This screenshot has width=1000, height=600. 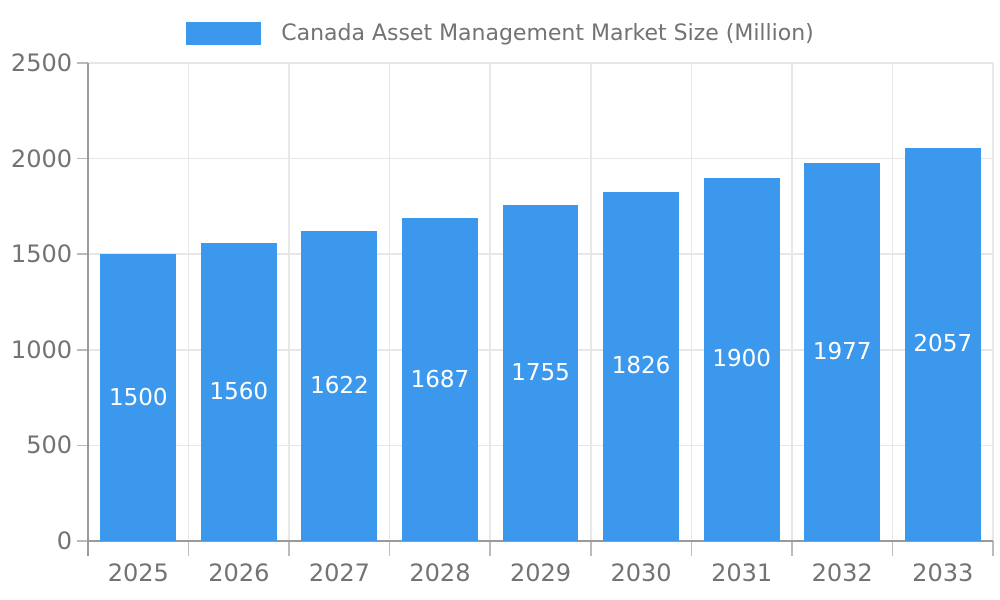 I want to click on bar-value-label: 1977, so click(x=842, y=351).